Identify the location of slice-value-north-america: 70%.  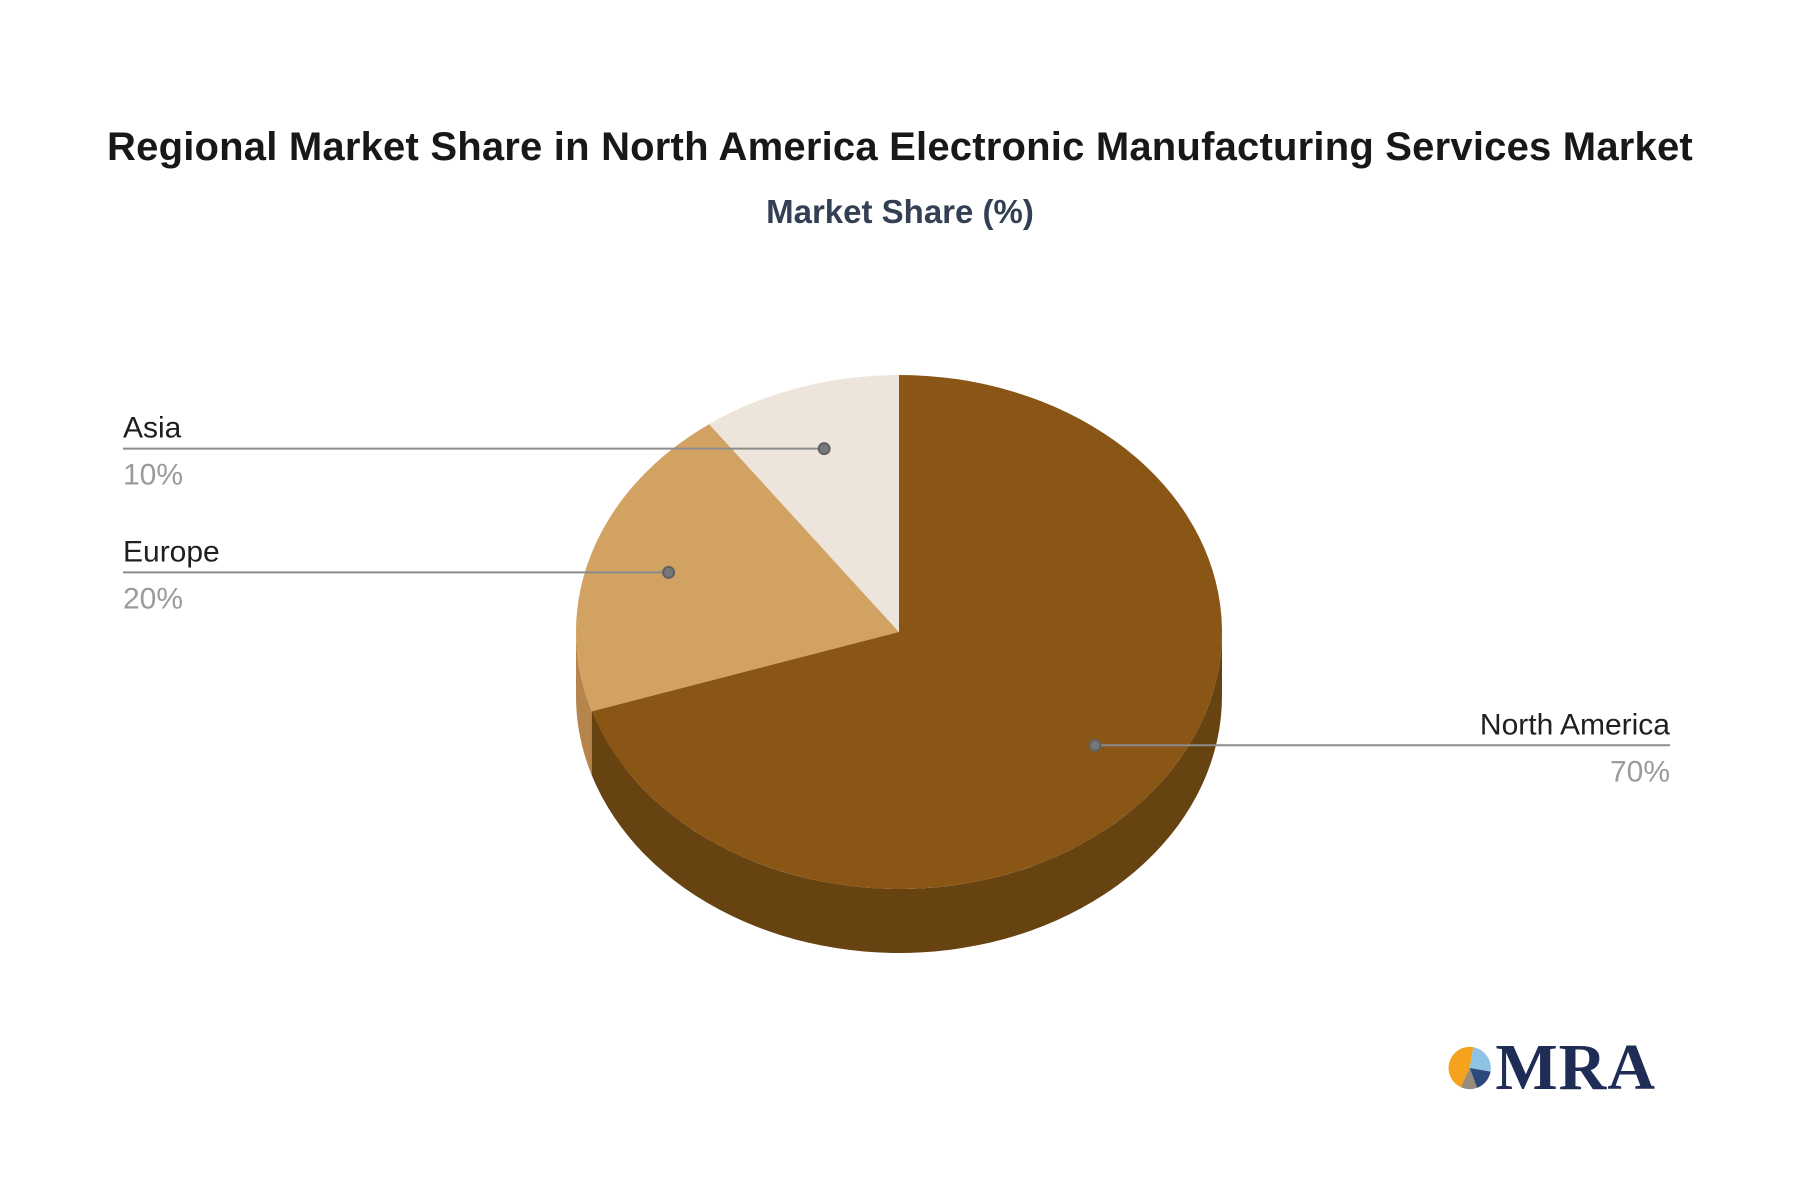
(1640, 771).